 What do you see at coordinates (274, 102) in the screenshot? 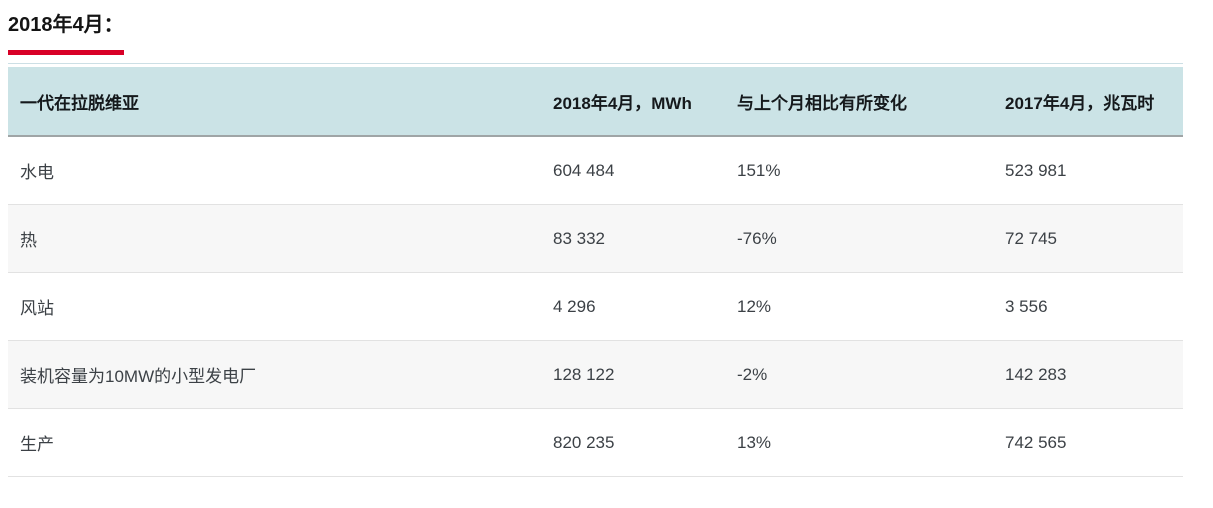
I see `header-cell-category: 一代在拉脱维亚` at bounding box center [274, 102].